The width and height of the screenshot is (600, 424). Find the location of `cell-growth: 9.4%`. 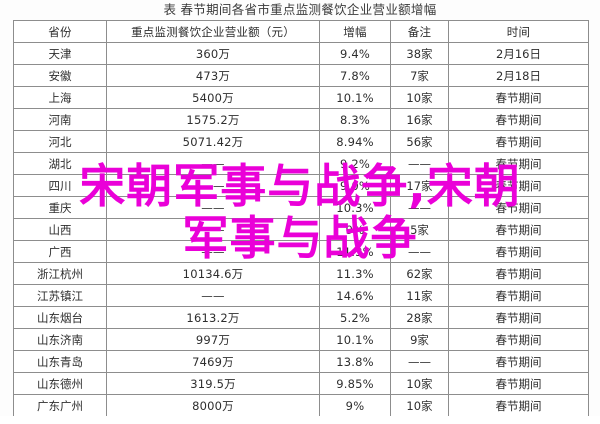

cell-growth: 9.4% is located at coordinates (355, 53).